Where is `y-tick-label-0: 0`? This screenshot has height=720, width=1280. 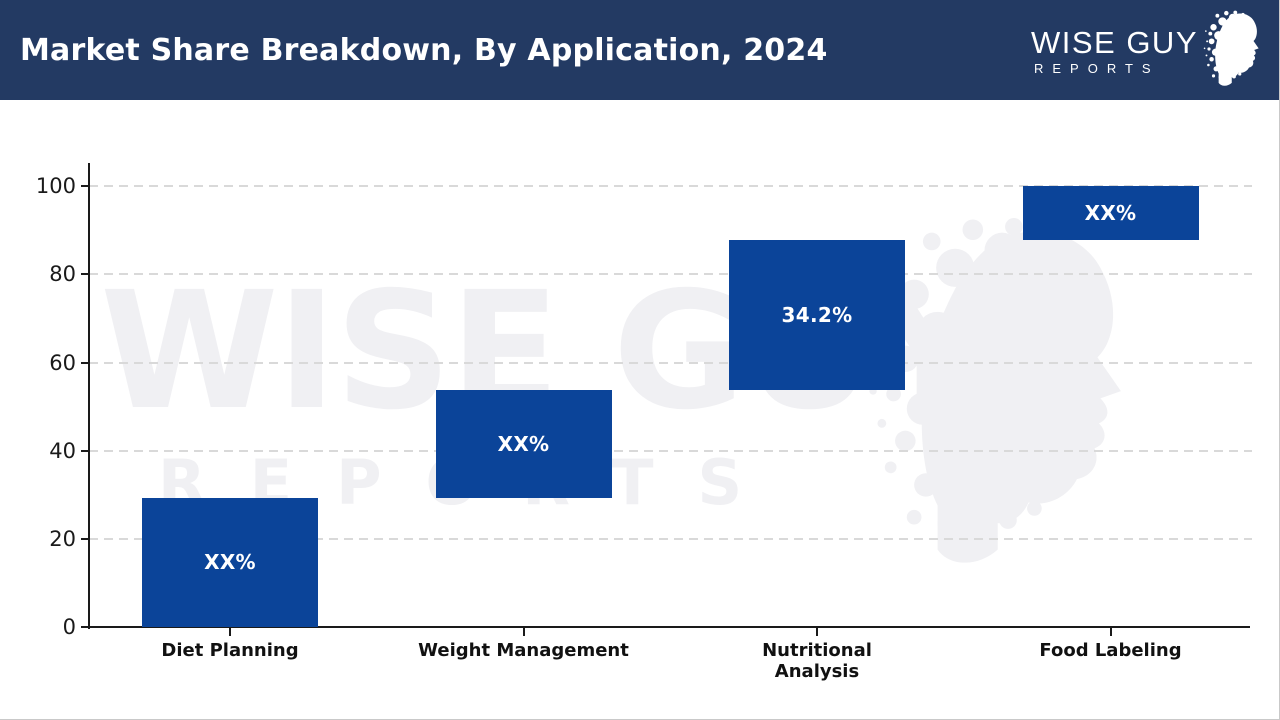
y-tick-label-0: 0 is located at coordinates (69, 627).